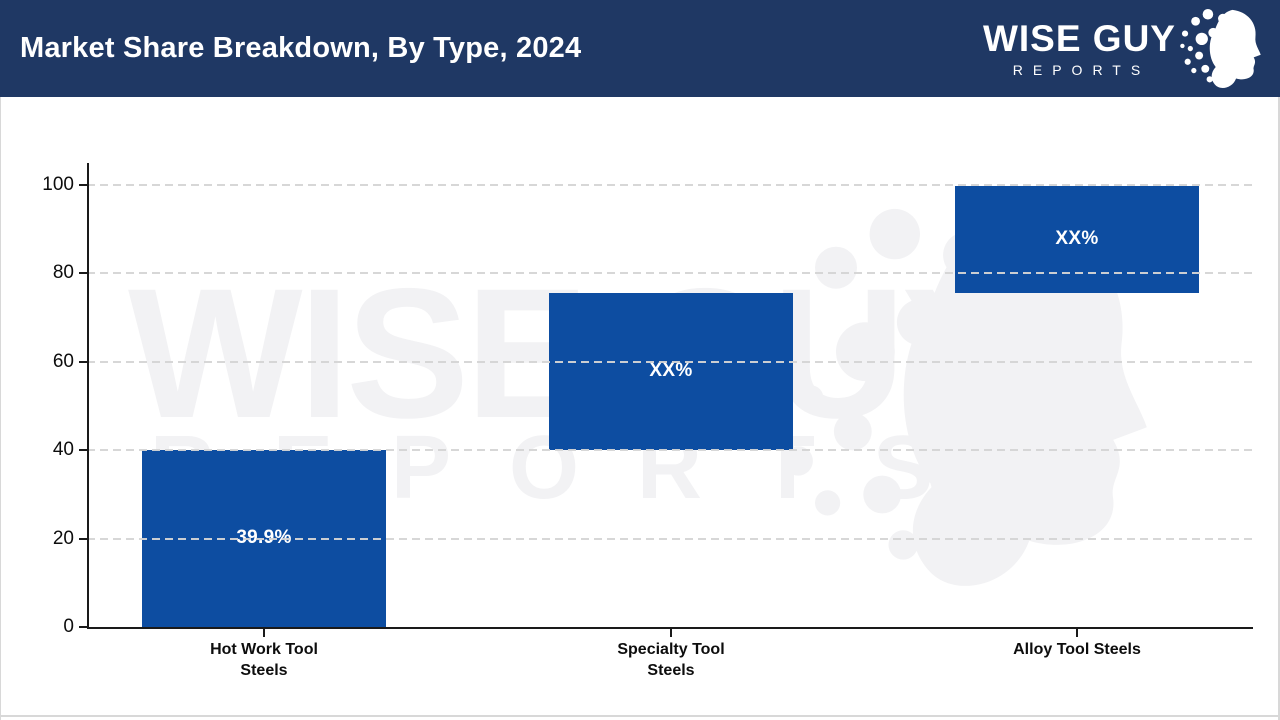 The image size is (1280, 720). I want to click on bar-value-label-2: XX%, so click(671, 370).